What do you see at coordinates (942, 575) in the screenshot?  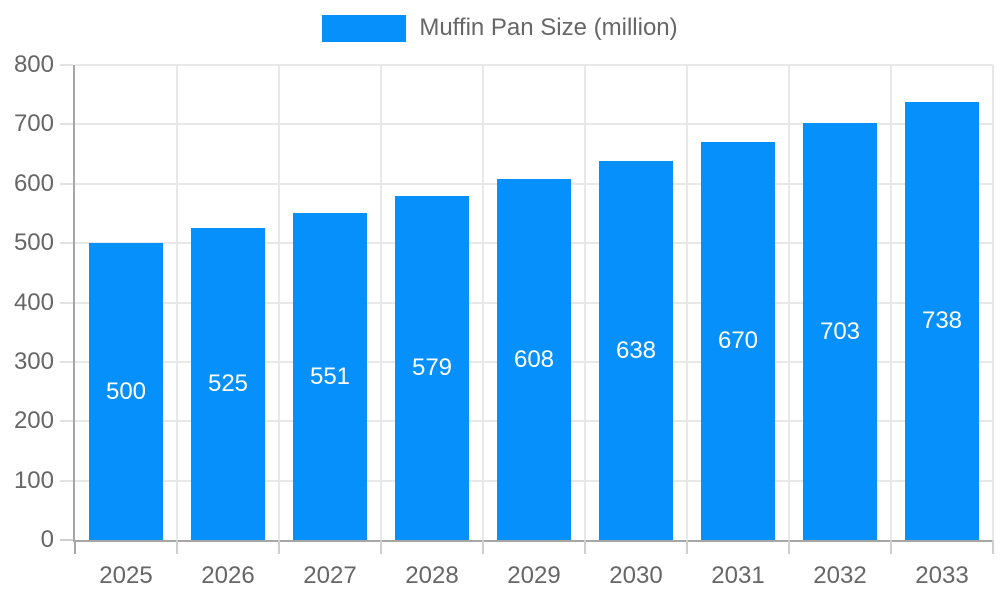 I see `x-tick-label: 2033` at bounding box center [942, 575].